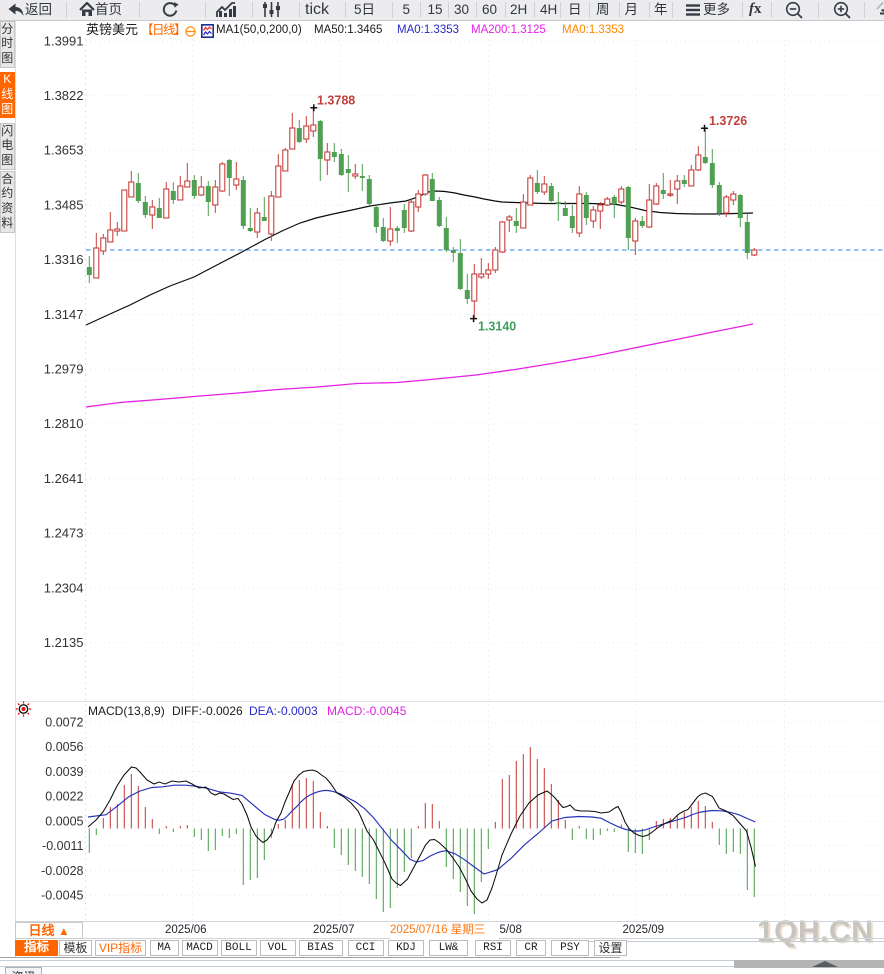 The height and width of the screenshot is (974, 884). What do you see at coordinates (64, 95) in the screenshot?
I see `svg-text: 1.3822` at bounding box center [64, 95].